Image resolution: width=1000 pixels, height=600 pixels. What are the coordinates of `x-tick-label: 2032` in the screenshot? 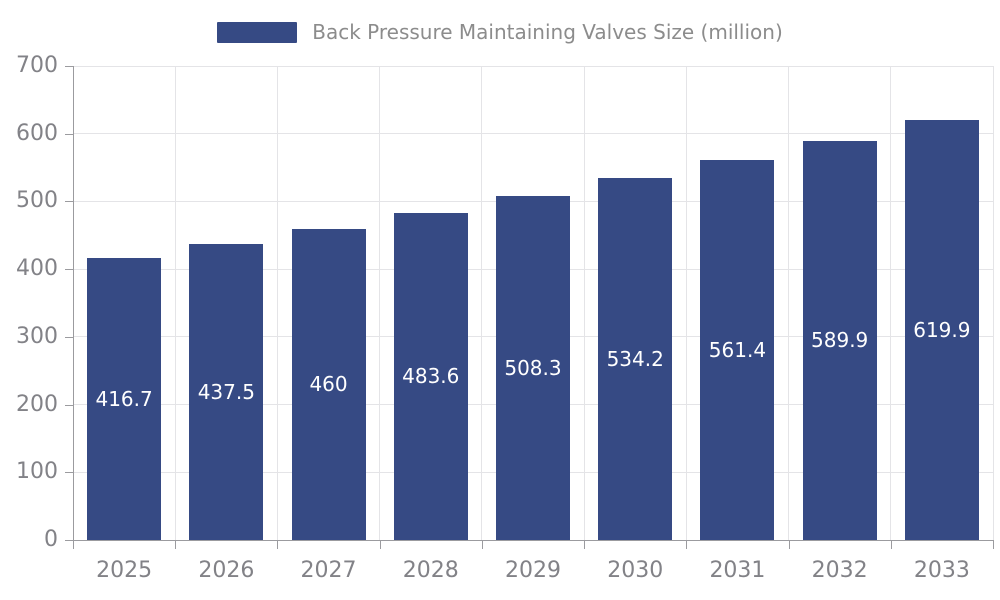 It's located at (839, 570).